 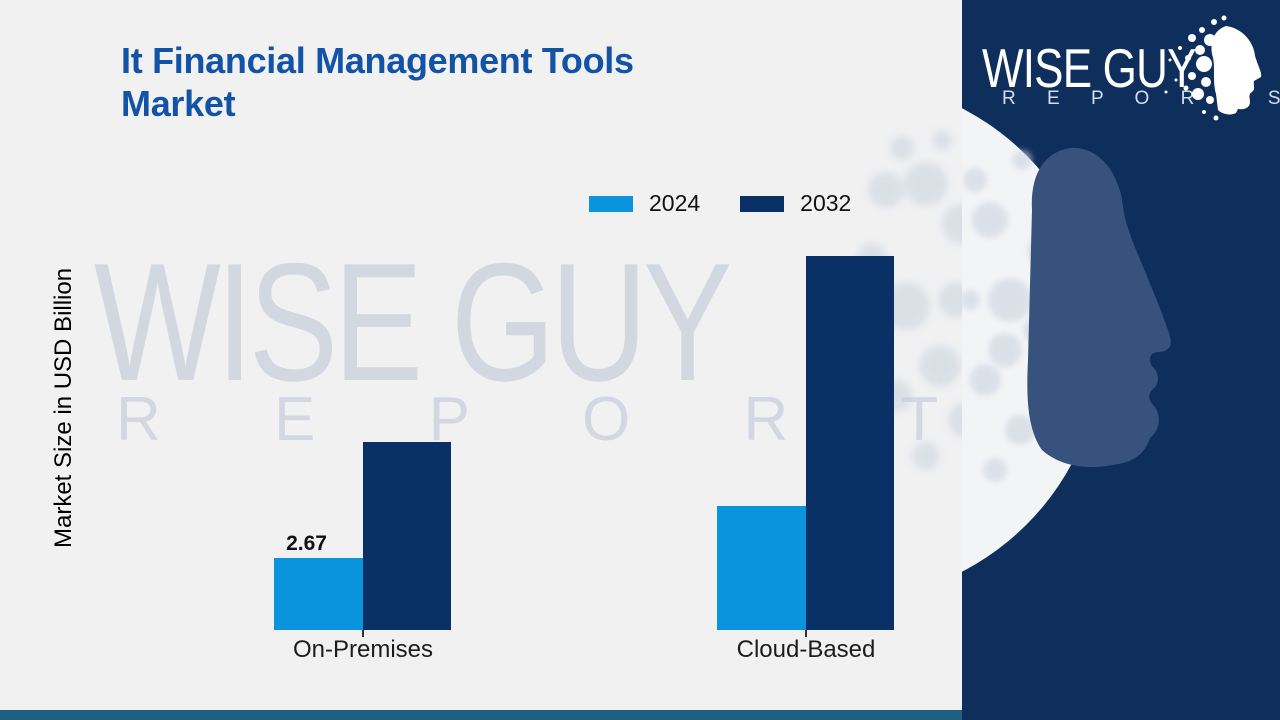 What do you see at coordinates (1099, 307) in the screenshot?
I see `face-silhouette-icon` at bounding box center [1099, 307].